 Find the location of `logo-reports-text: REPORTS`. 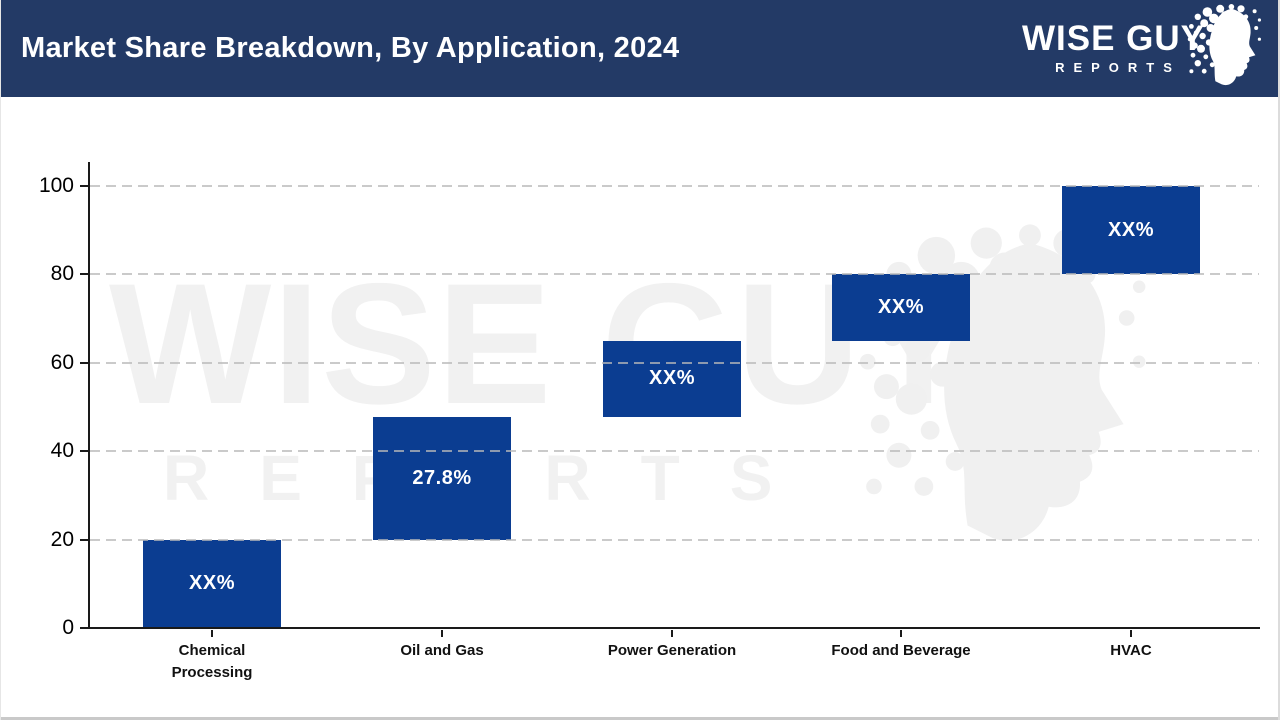

logo-reports-text: REPORTS is located at coordinates (1118, 67).